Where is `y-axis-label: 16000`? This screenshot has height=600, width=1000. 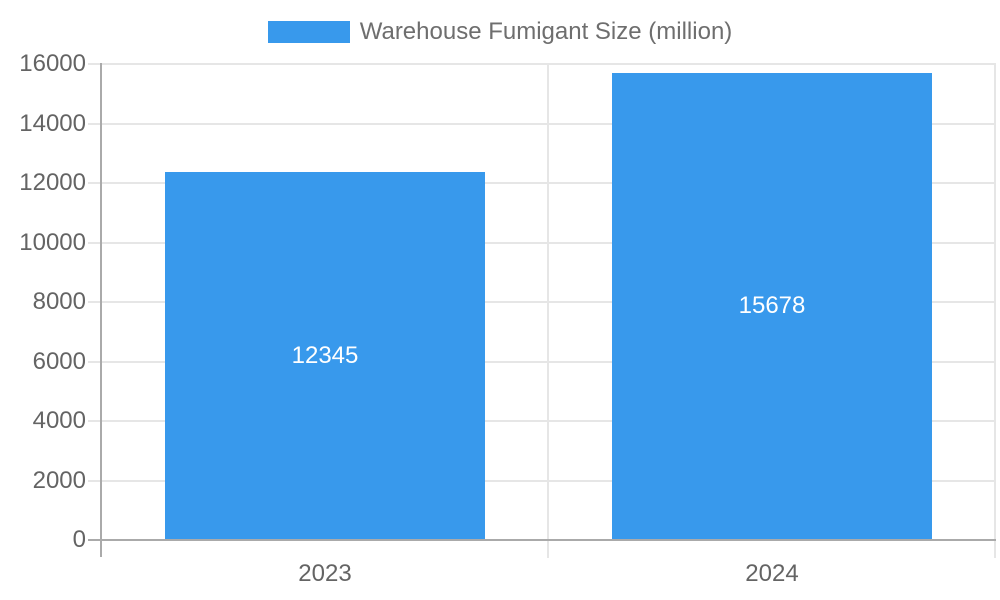 y-axis-label: 16000 is located at coordinates (52, 63).